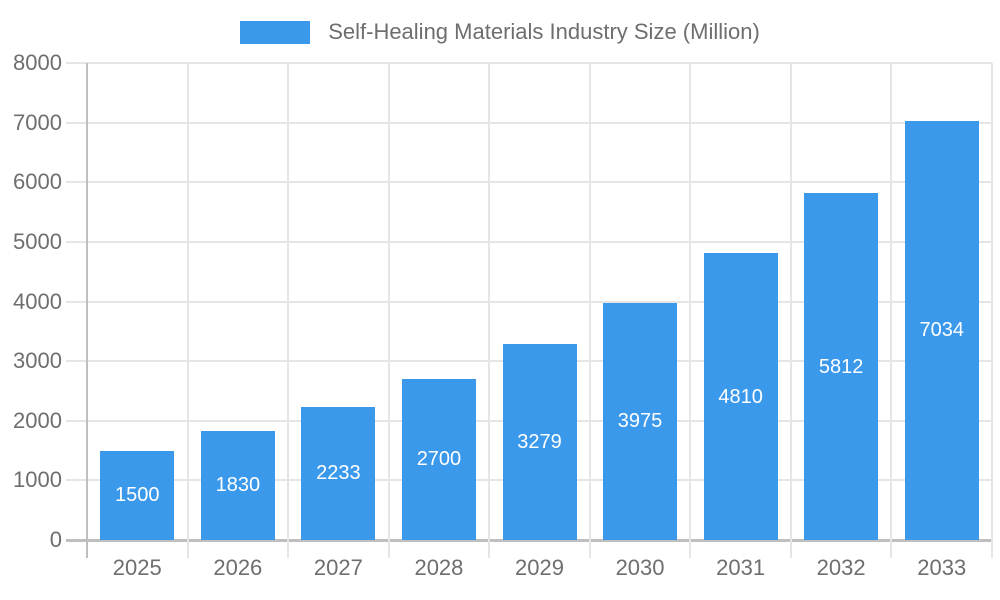 The image size is (1000, 600). Describe the element at coordinates (942, 567) in the screenshot. I see `x-tick-label: 2033` at that location.